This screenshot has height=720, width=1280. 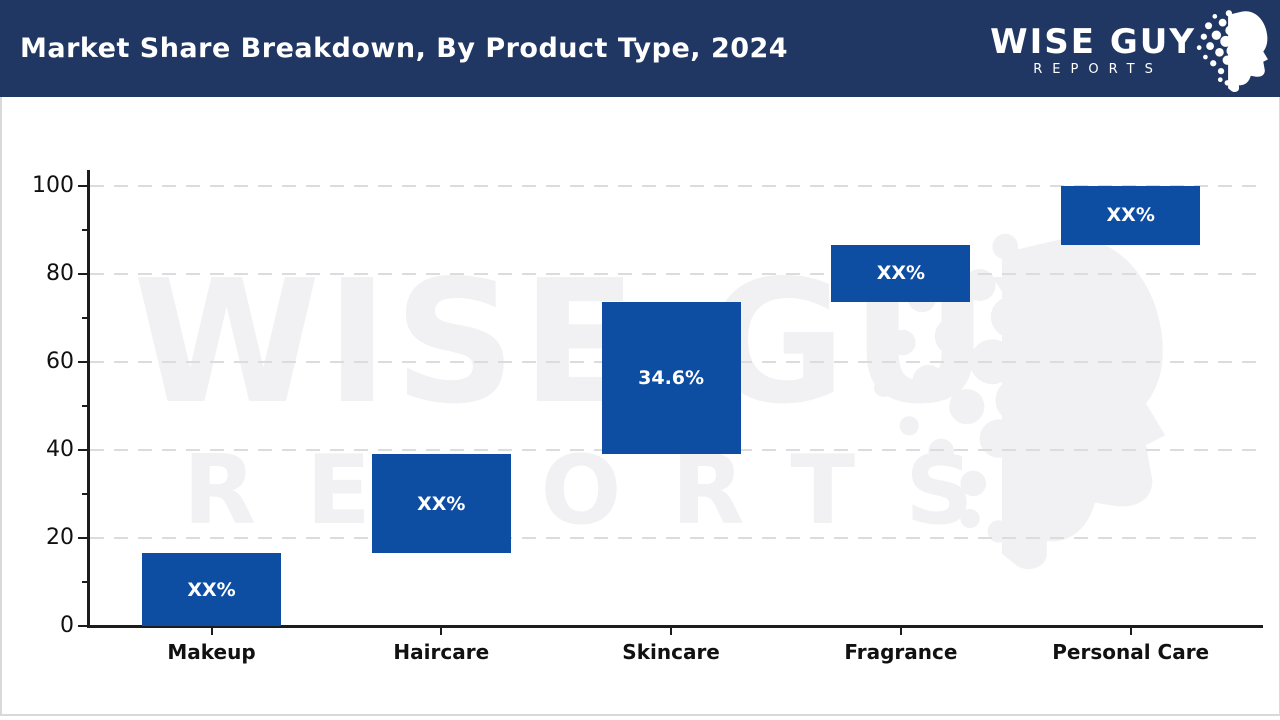 I want to click on x-axis-label-haircare: Haircare, so click(x=441, y=652).